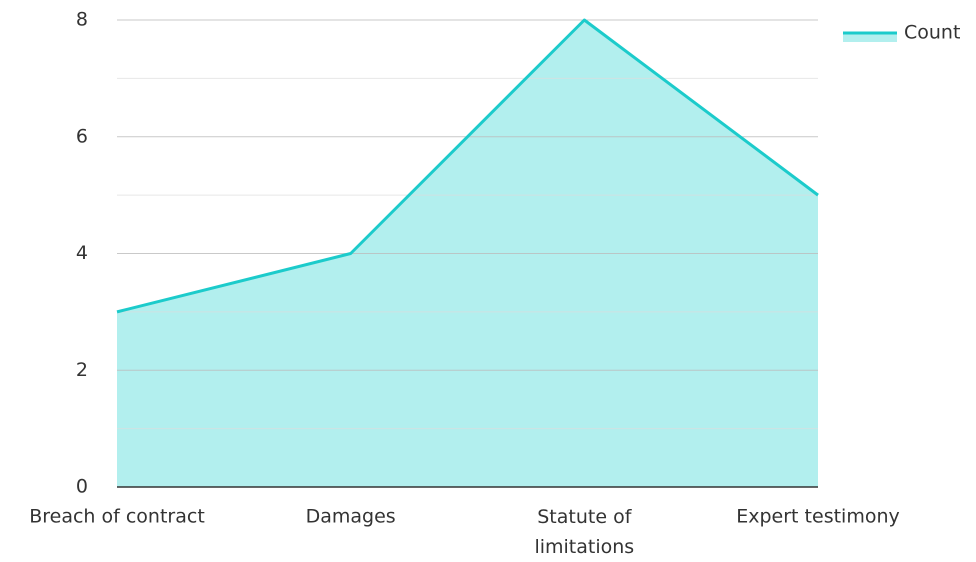 The width and height of the screenshot is (976, 562). Describe the element at coordinates (82, 253) in the screenshot. I see `y-tick-label: 4` at that location.